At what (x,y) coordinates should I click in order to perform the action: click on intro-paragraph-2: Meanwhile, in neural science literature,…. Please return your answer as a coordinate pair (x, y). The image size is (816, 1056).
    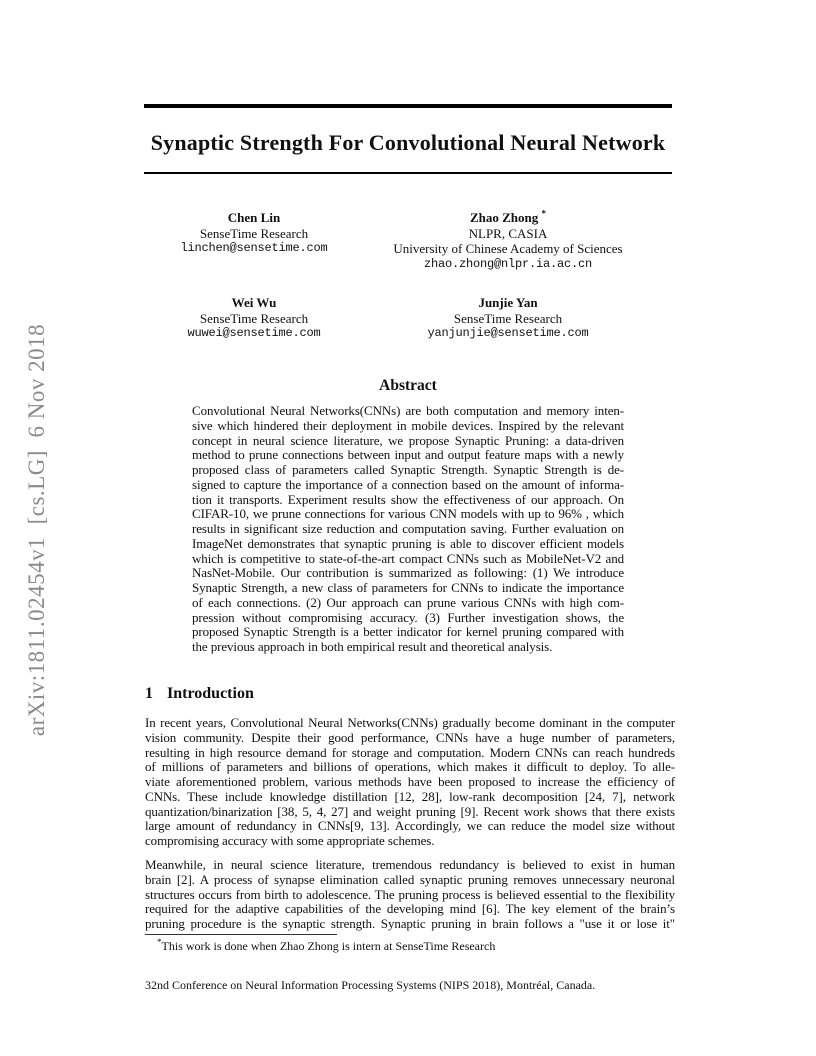
    Looking at the image, I should click on (410, 894).